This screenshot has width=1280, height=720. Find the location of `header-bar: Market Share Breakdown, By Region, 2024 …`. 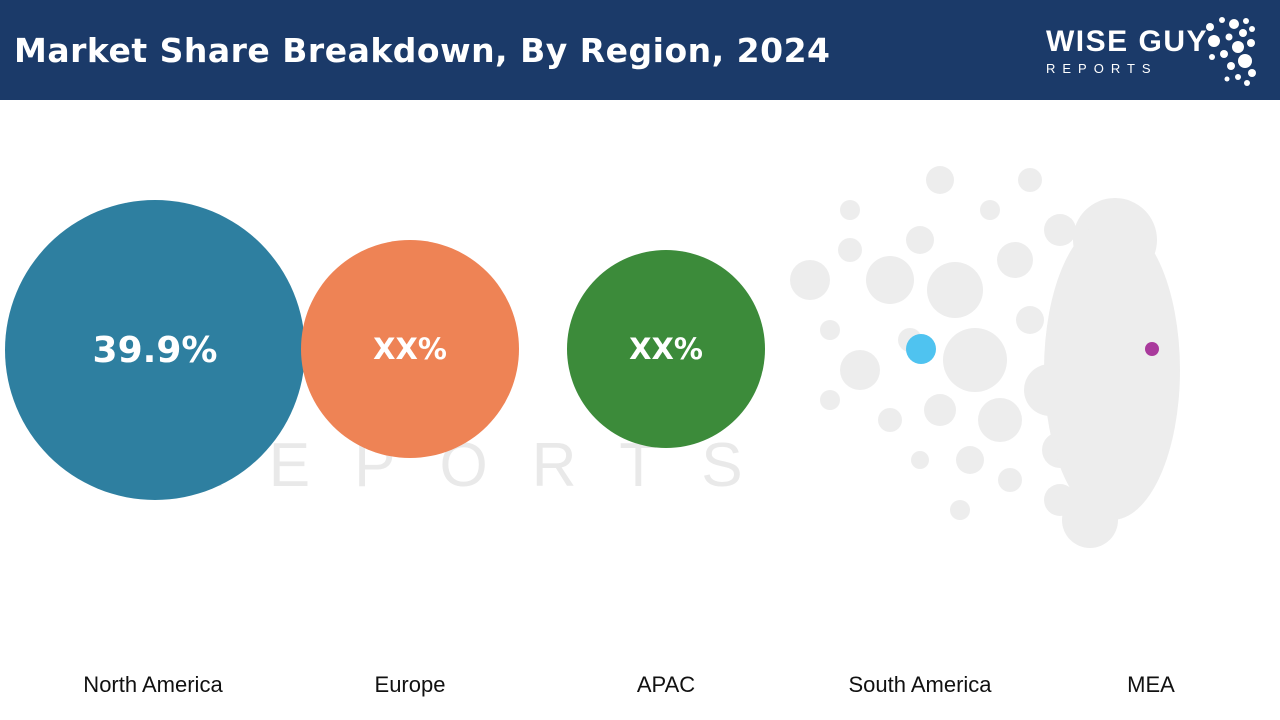

header-bar: Market Share Breakdown, By Region, 2024 … is located at coordinates (640, 50).